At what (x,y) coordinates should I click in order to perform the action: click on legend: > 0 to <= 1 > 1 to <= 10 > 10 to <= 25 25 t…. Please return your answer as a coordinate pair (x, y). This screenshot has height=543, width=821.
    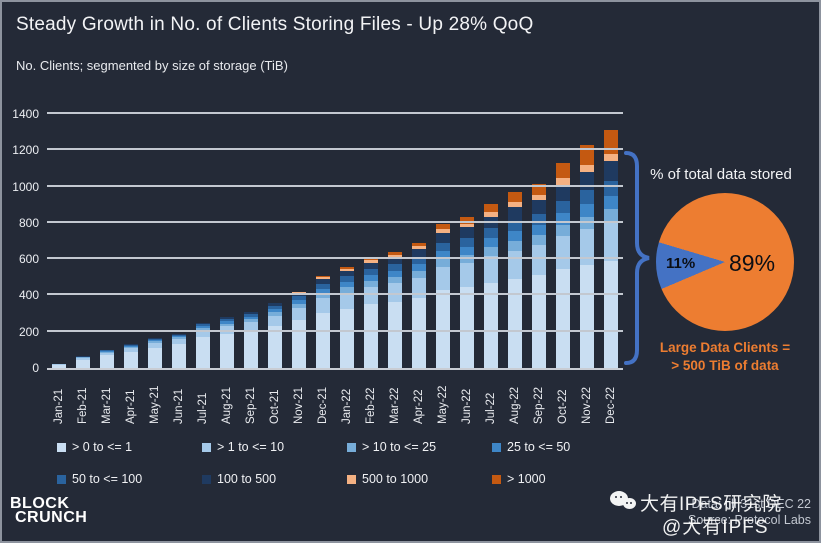
    Looking at the image, I should click on (347, 463).